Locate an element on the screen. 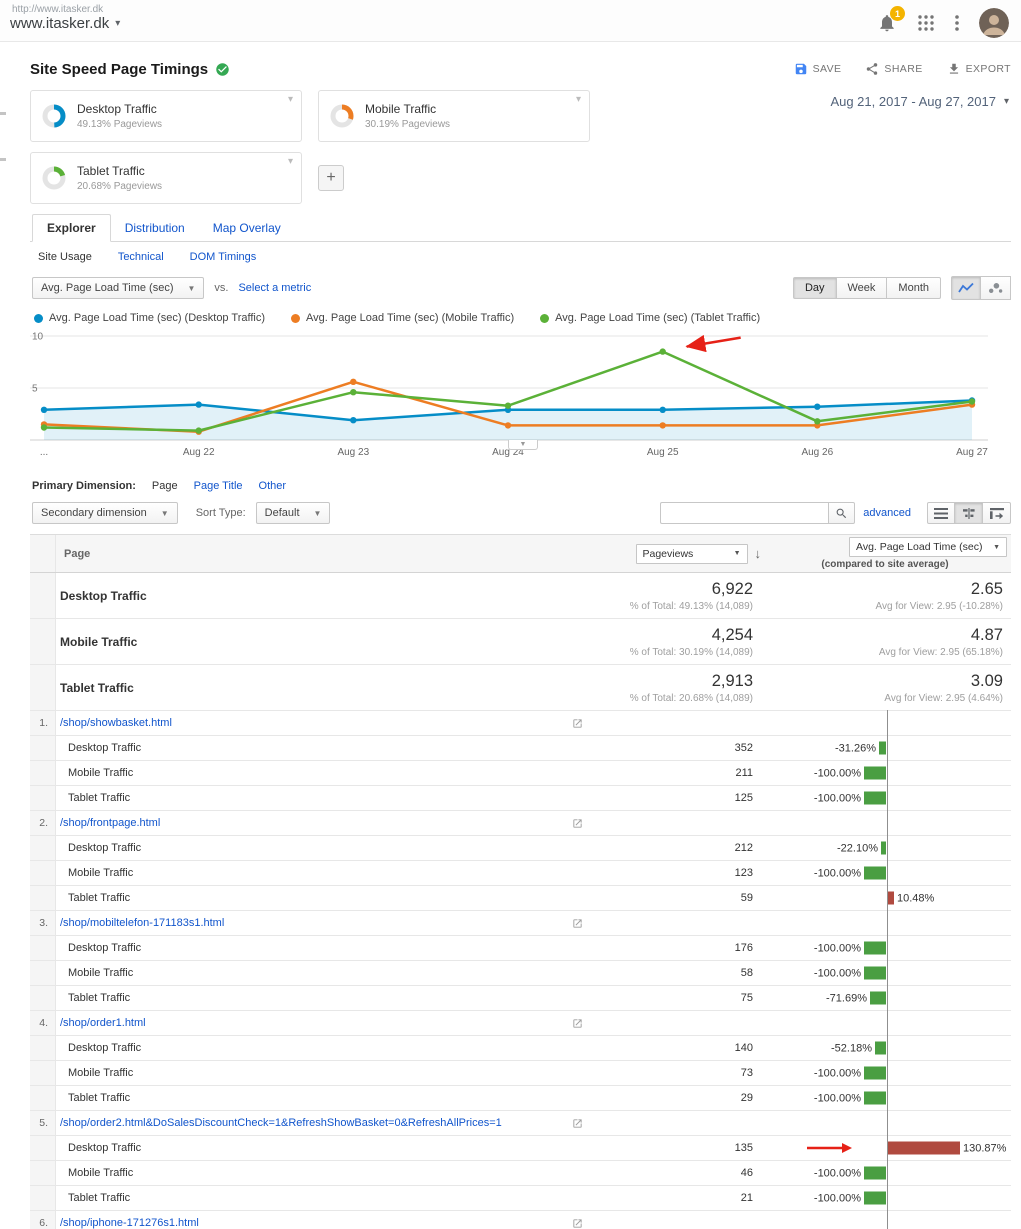 The image size is (1021, 1229). vertical-dots-icon is located at coordinates (957, 23).